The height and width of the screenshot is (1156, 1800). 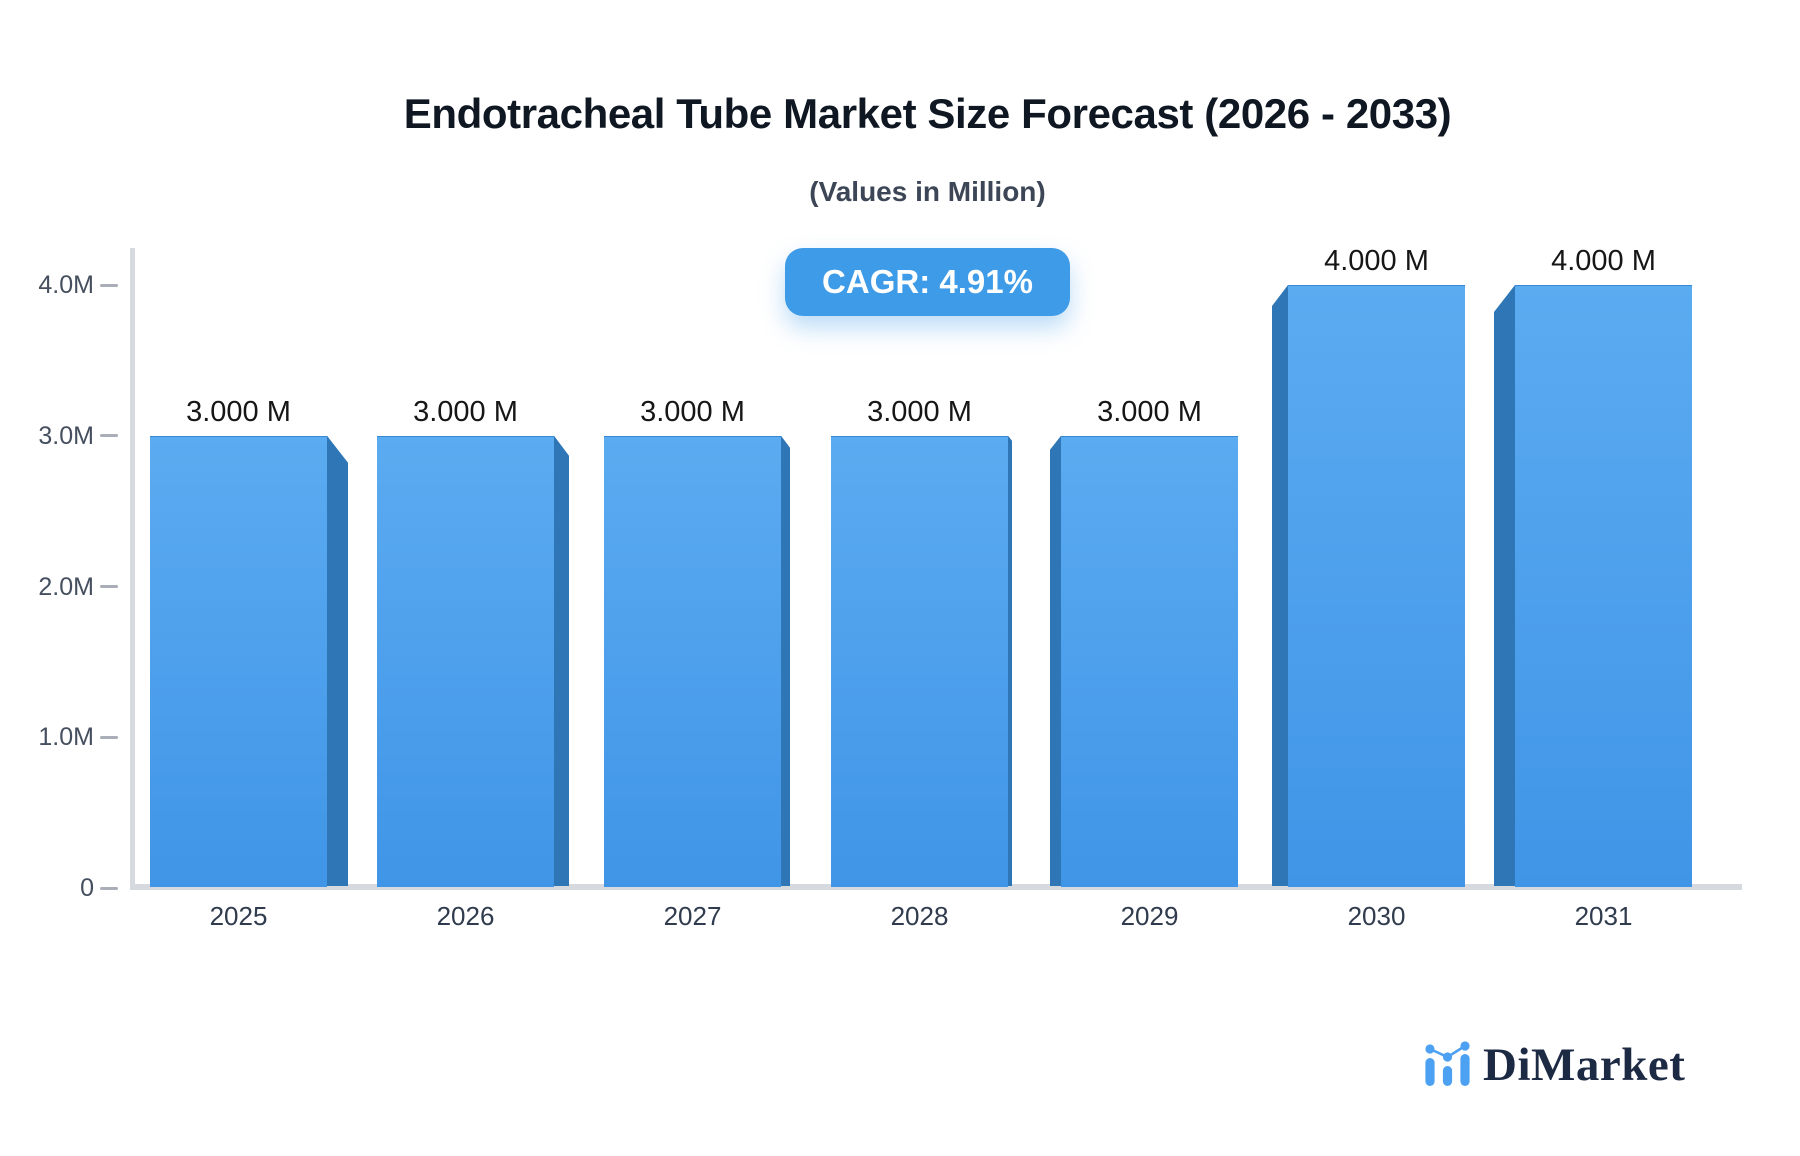 I want to click on x-axis-label: 2027, so click(x=692, y=916).